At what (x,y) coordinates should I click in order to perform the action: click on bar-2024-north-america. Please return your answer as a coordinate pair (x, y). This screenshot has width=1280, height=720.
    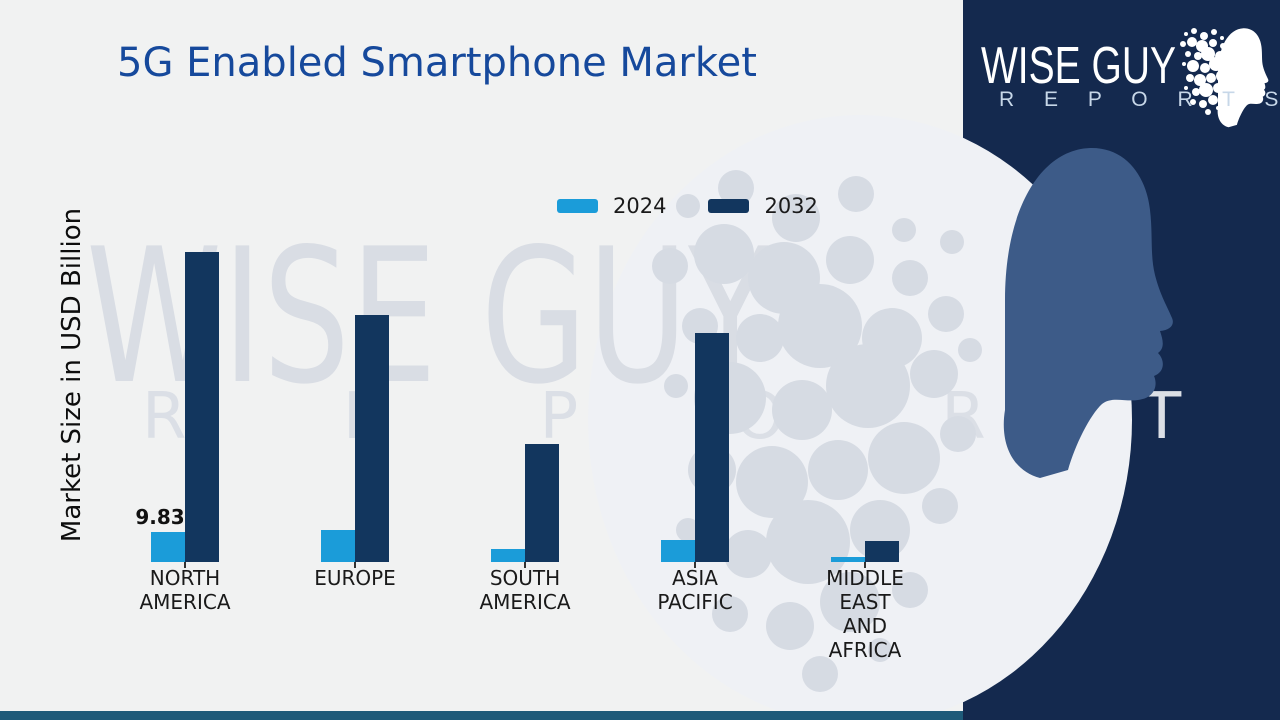
    Looking at the image, I should click on (168, 547).